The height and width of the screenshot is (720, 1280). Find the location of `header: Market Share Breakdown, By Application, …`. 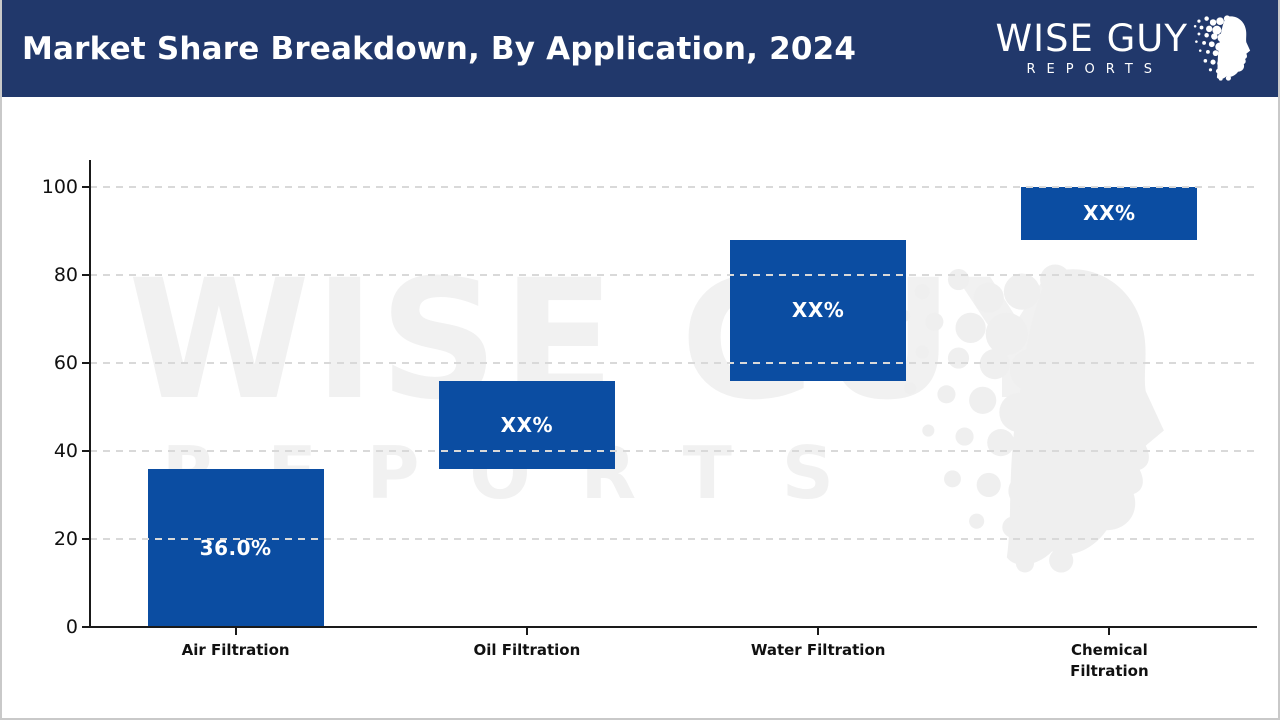

header: Market Share Breakdown, By Application, … is located at coordinates (640, 48).